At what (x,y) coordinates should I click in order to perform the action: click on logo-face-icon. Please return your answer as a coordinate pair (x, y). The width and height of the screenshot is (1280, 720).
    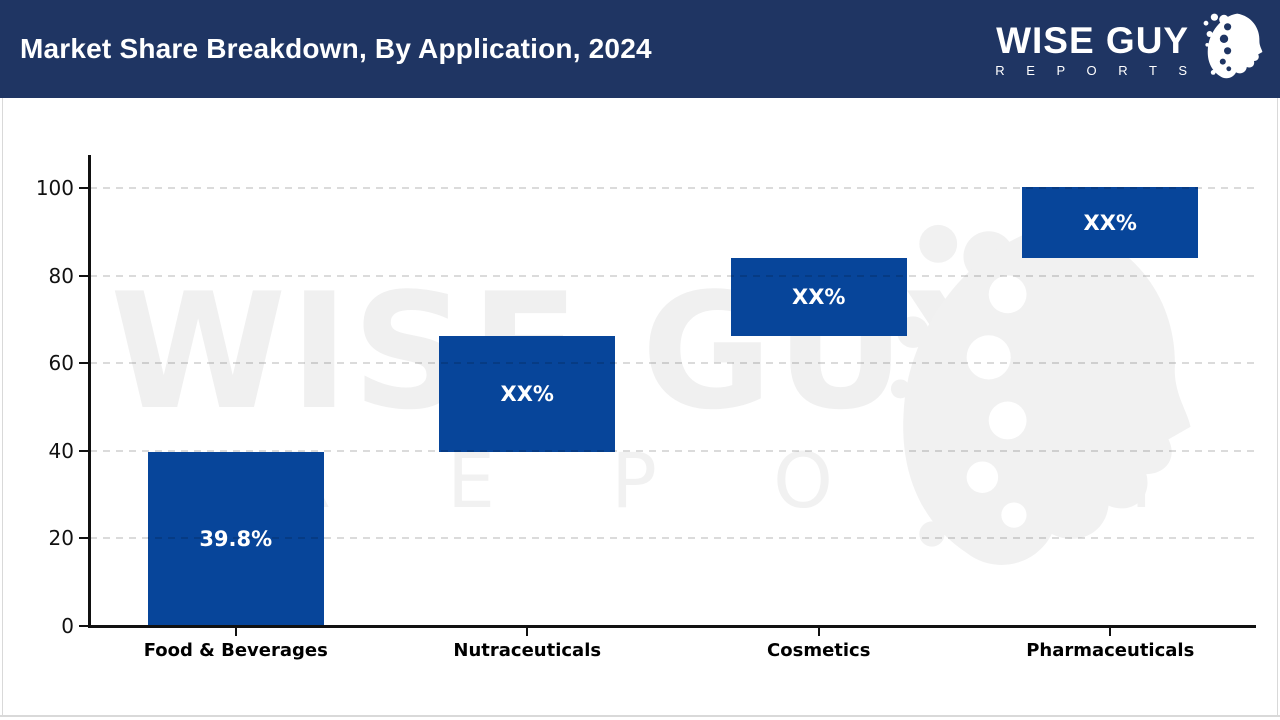
    Looking at the image, I should click on (1233, 46).